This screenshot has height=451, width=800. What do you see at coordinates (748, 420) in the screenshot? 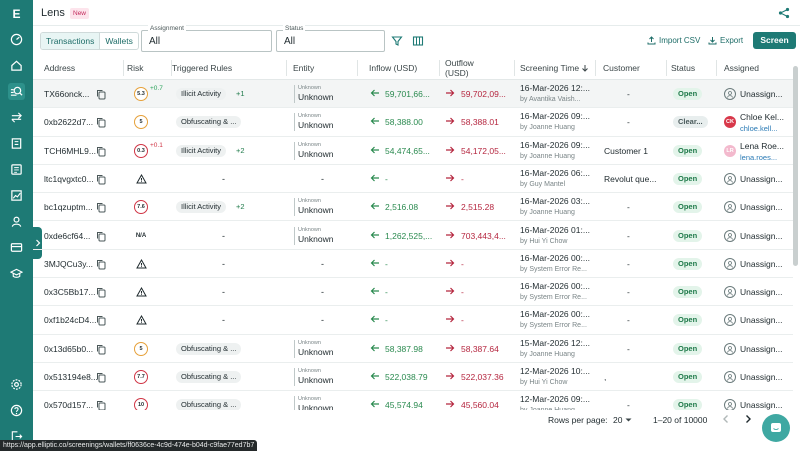
I see `next-page-button` at bounding box center [748, 420].